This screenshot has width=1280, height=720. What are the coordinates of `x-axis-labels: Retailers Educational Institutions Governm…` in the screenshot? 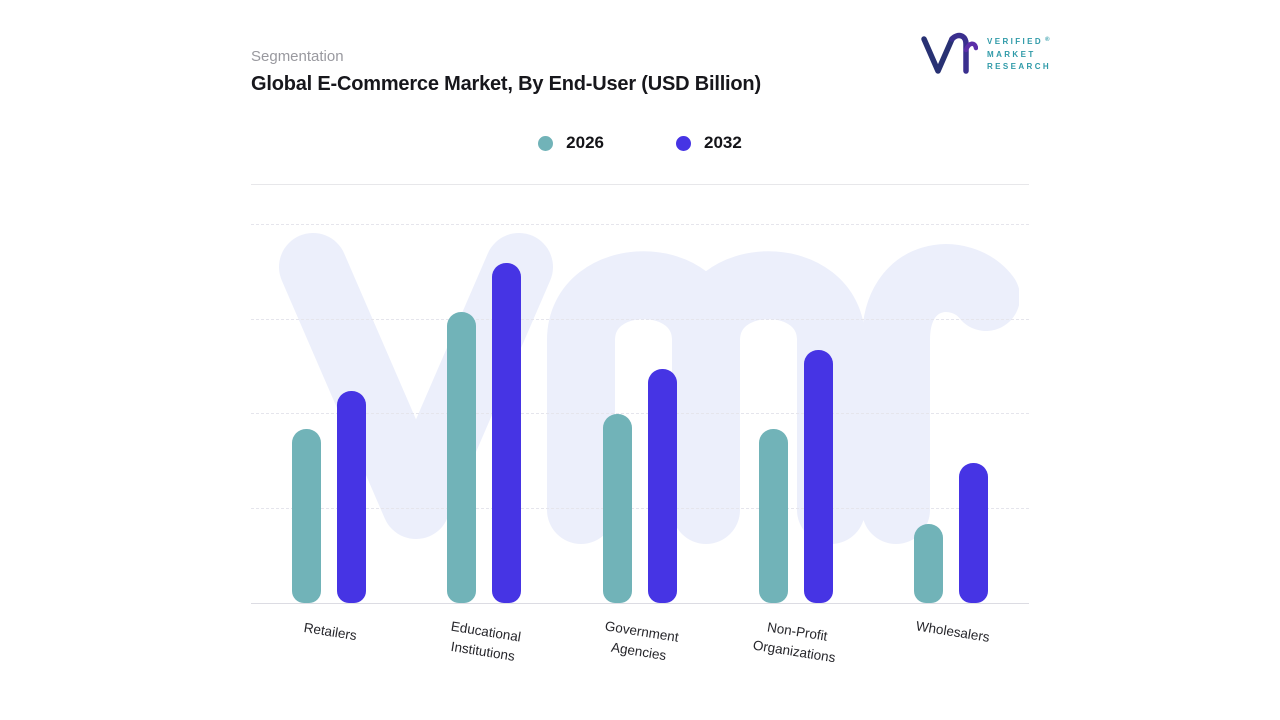 It's located at (640, 641).